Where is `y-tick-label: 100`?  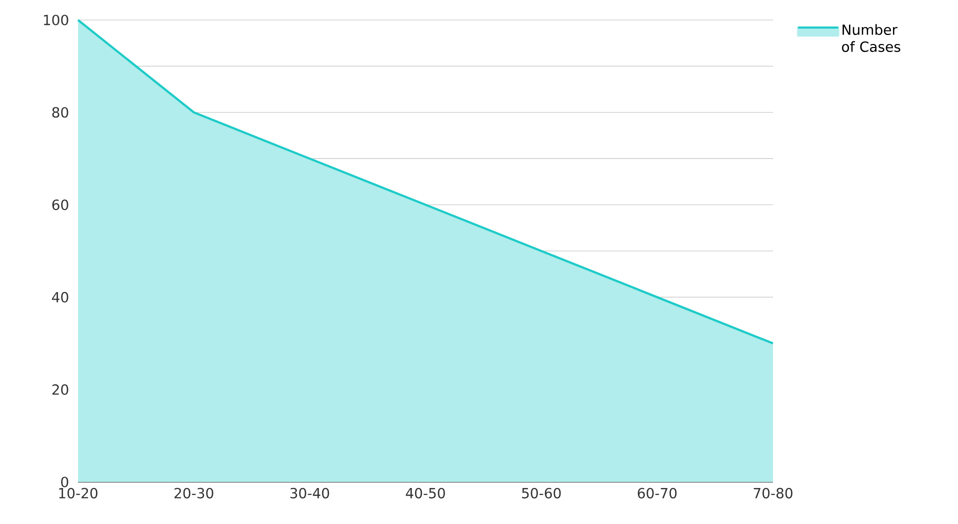 y-tick-label: 100 is located at coordinates (56, 20).